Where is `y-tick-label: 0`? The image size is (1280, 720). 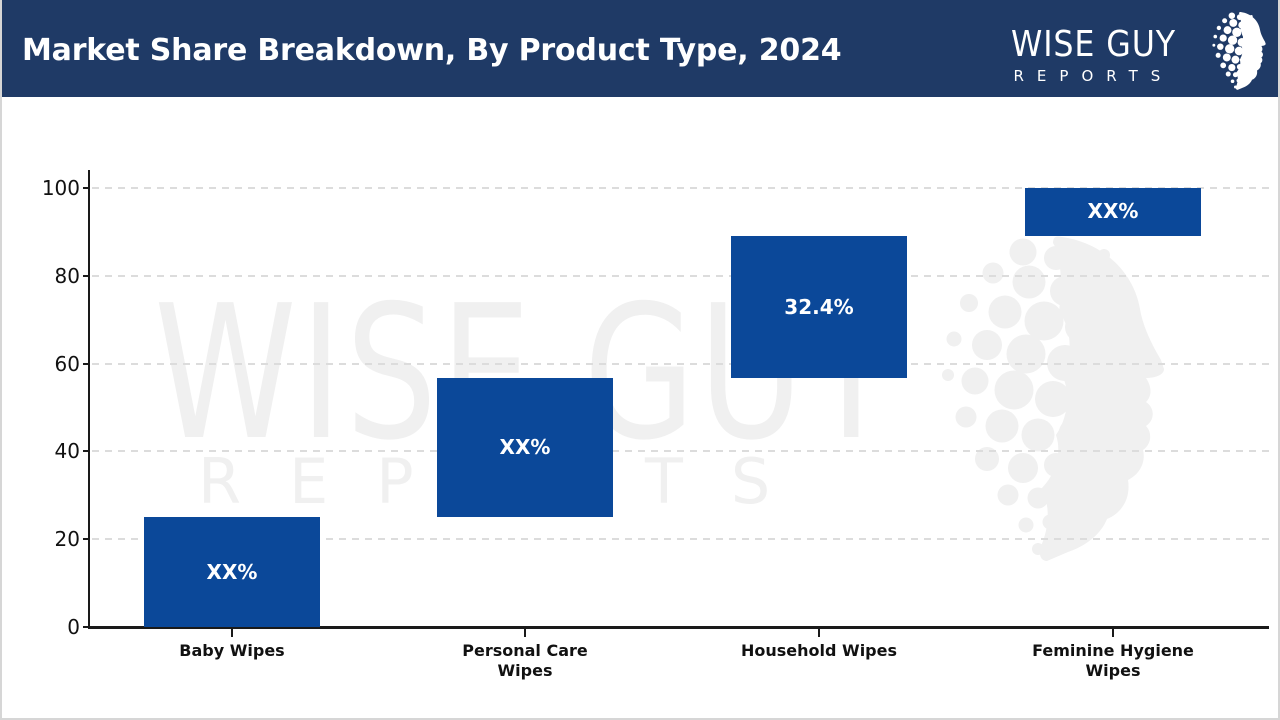 y-tick-label: 0 is located at coordinates (73, 627).